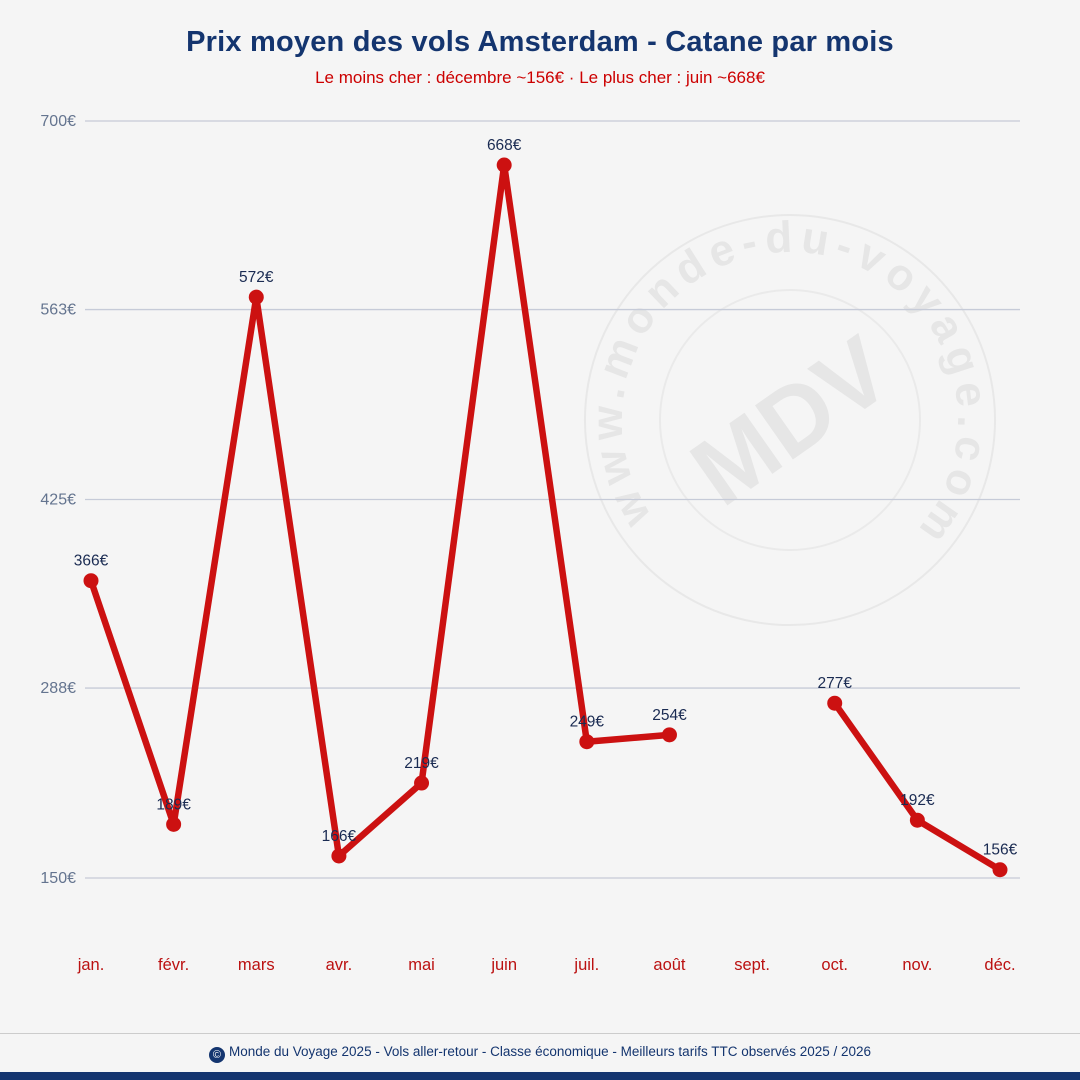 This screenshot has height=1080, width=1080. Describe the element at coordinates (216, 1055) in the screenshot. I see `copyright-icon: ©` at that location.